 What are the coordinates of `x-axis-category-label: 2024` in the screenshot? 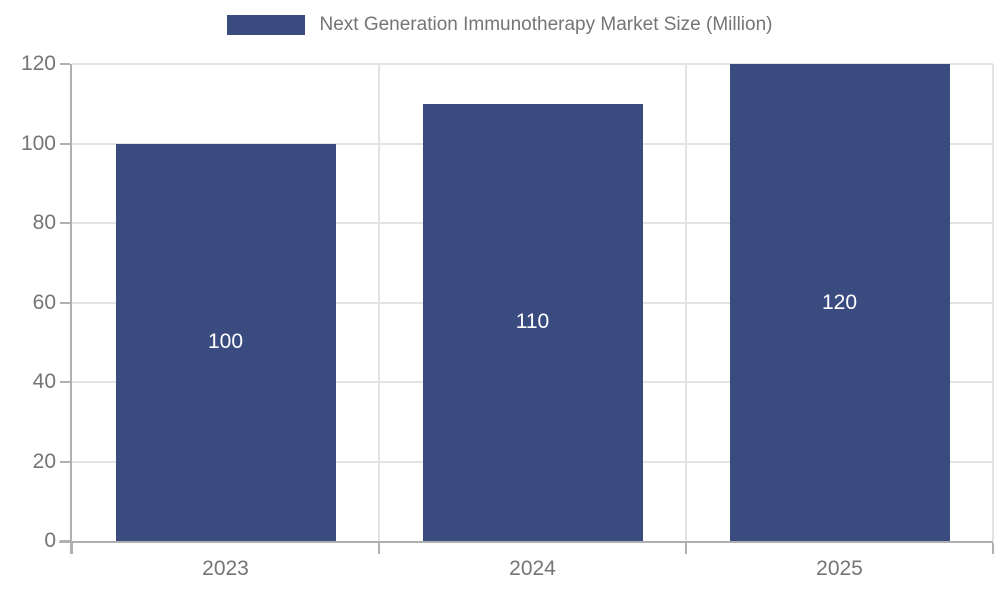 It's located at (532, 568).